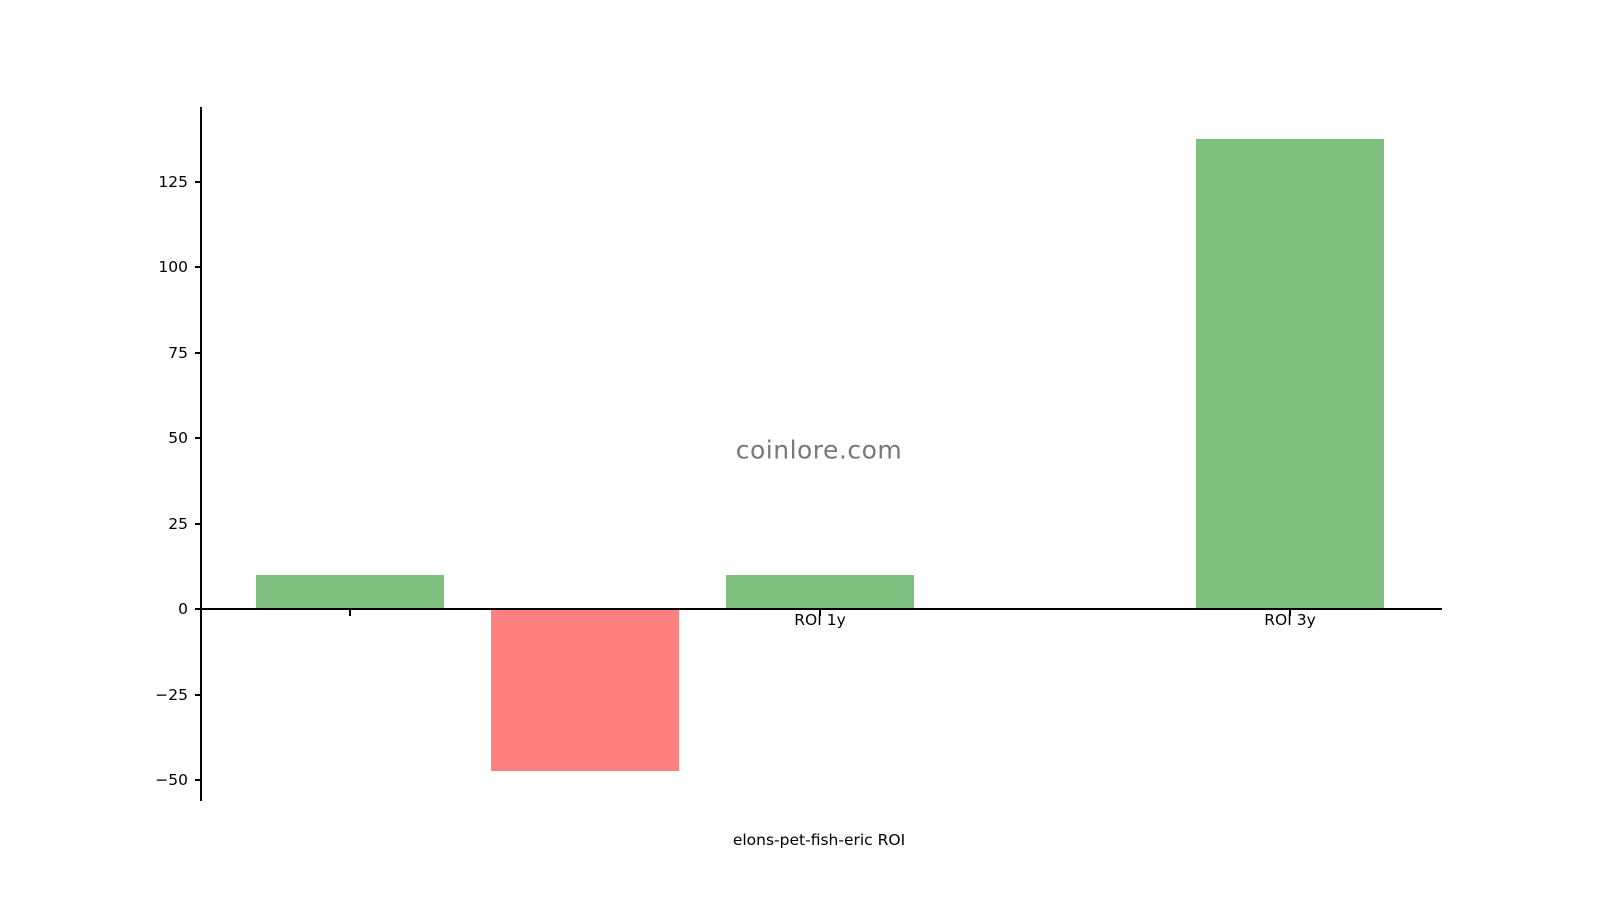  I want to click on x-tick-label: ROI 1y, so click(820, 620).